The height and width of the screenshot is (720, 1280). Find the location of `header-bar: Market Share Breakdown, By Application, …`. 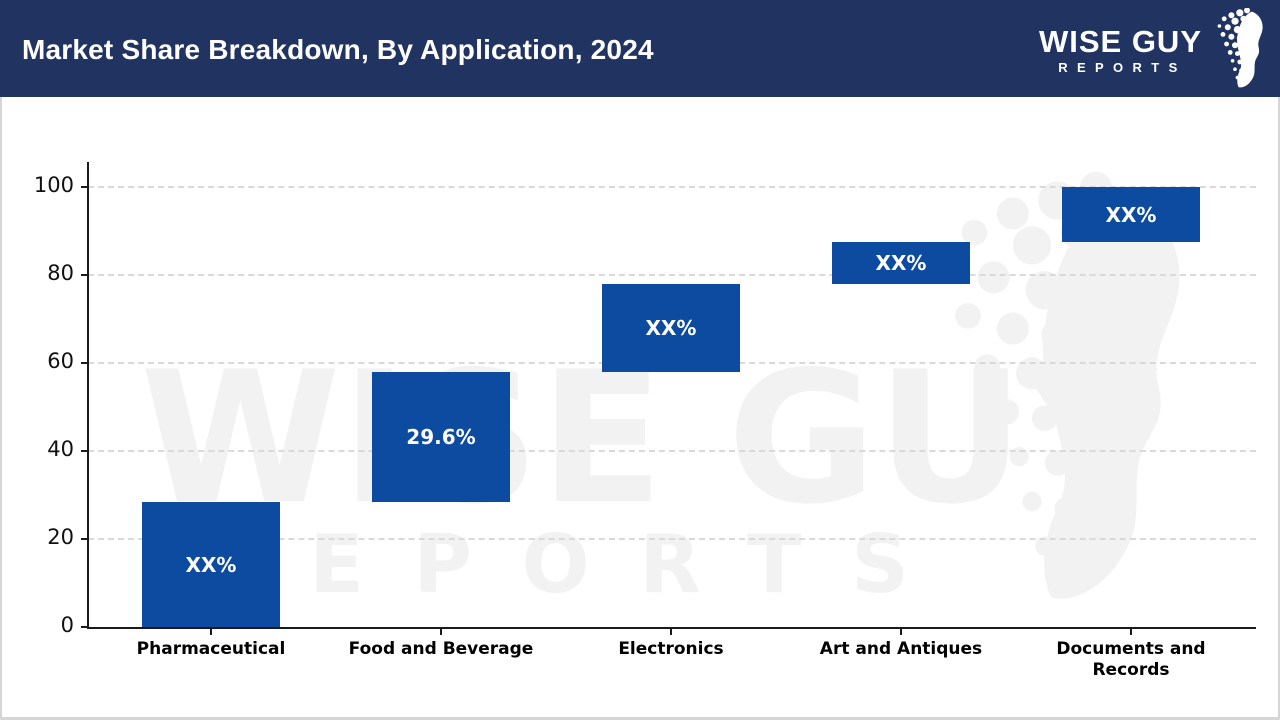

header-bar: Market Share Breakdown, By Application, … is located at coordinates (640, 48).